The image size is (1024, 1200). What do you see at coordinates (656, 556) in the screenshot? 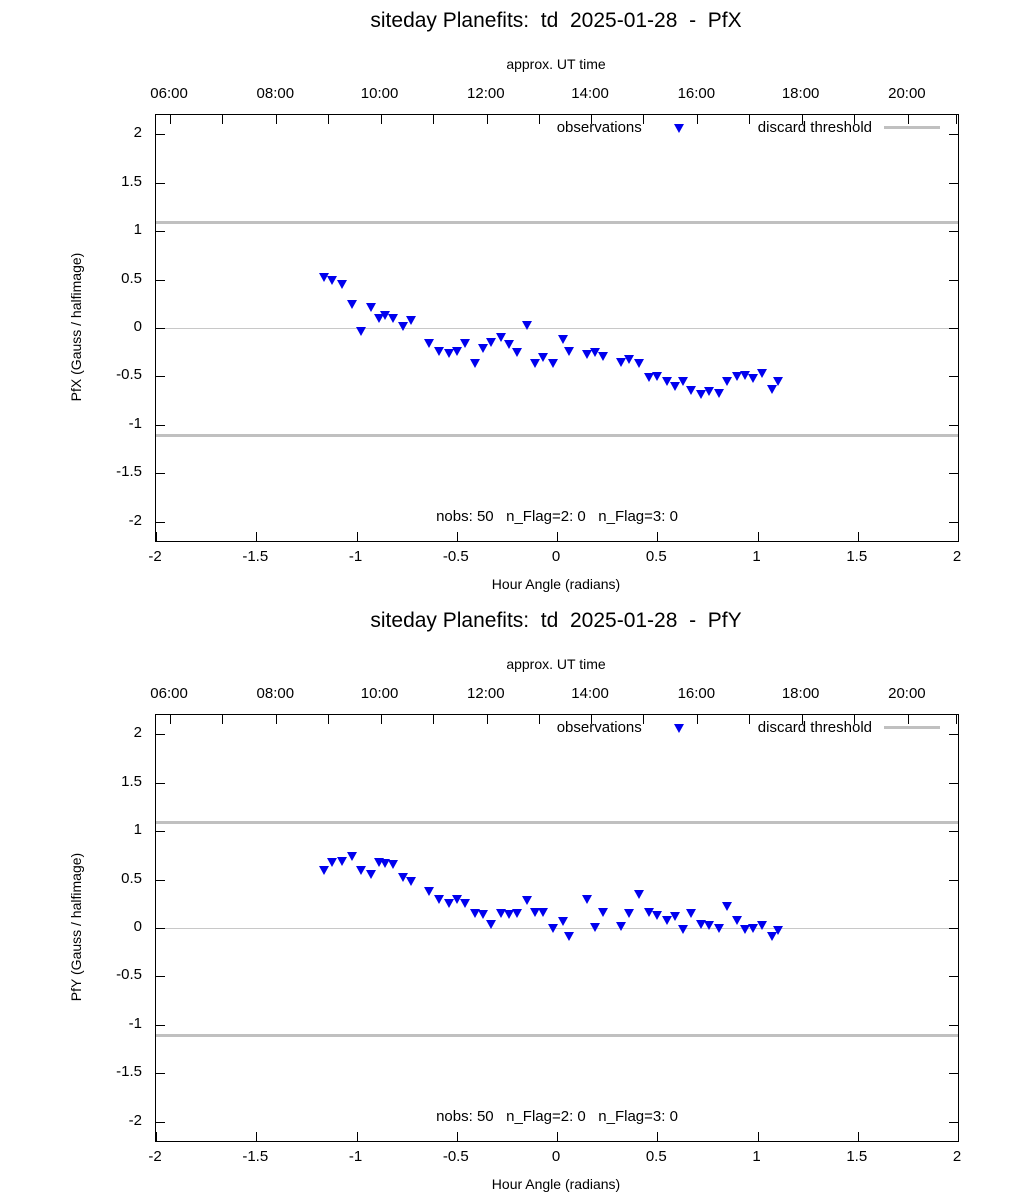
I see `x-tick-label: 0.5` at bounding box center [656, 556].